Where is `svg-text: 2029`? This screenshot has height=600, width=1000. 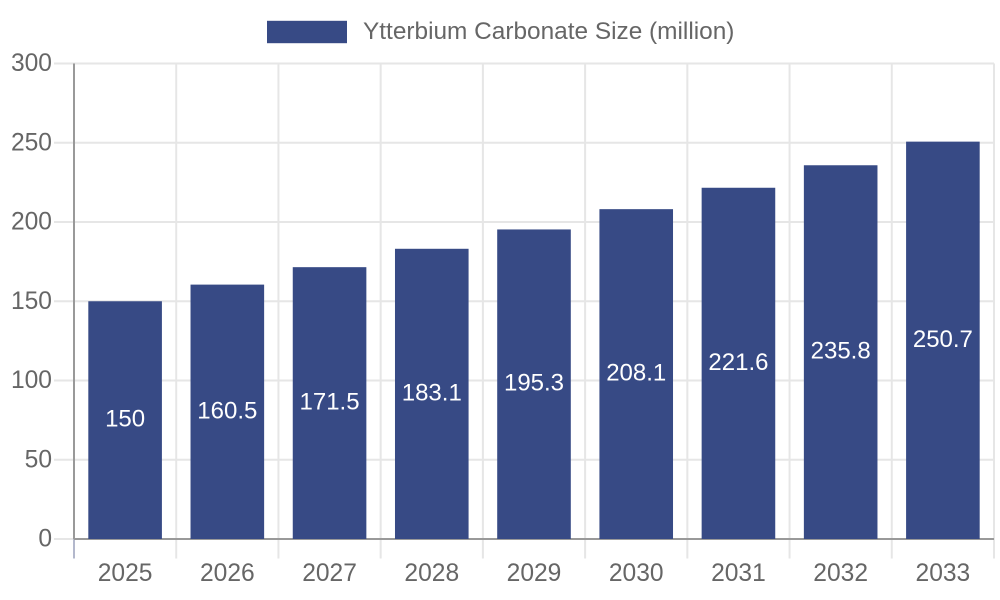 svg-text: 2029 is located at coordinates (534, 573).